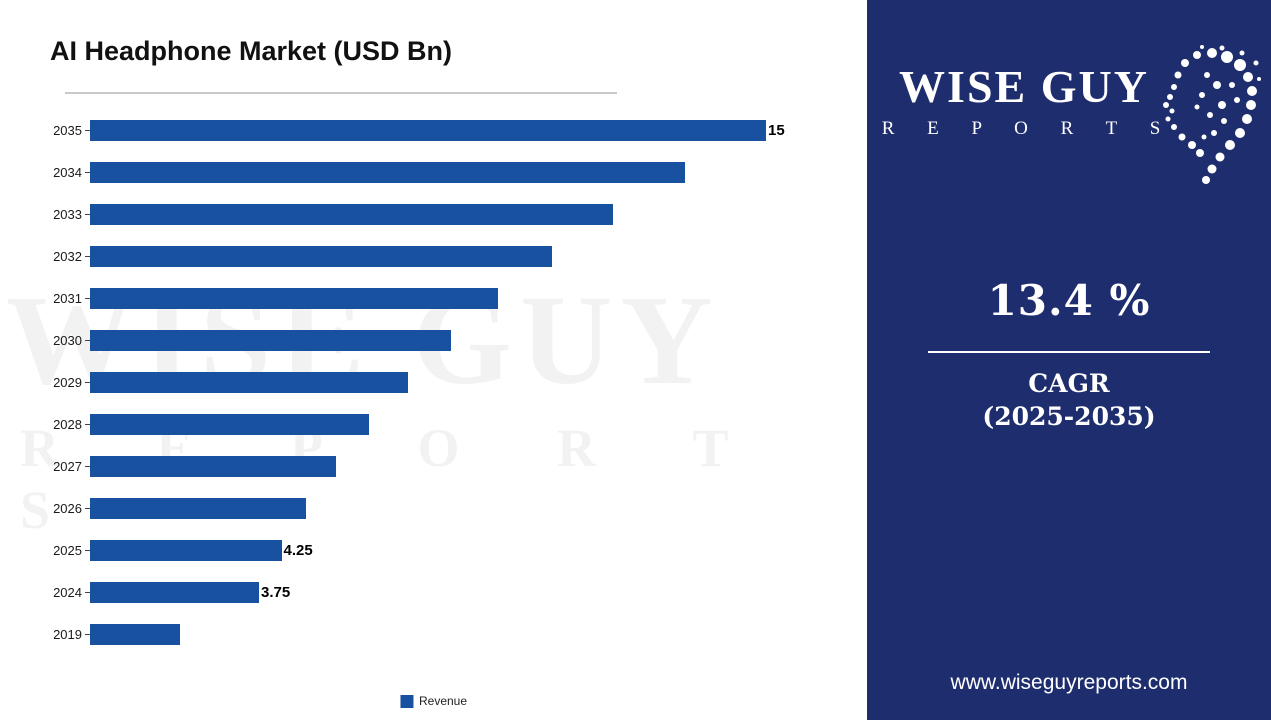 This screenshot has height=720, width=1271. What do you see at coordinates (442, 508) in the screenshot?
I see `bar-row: 2026` at bounding box center [442, 508].